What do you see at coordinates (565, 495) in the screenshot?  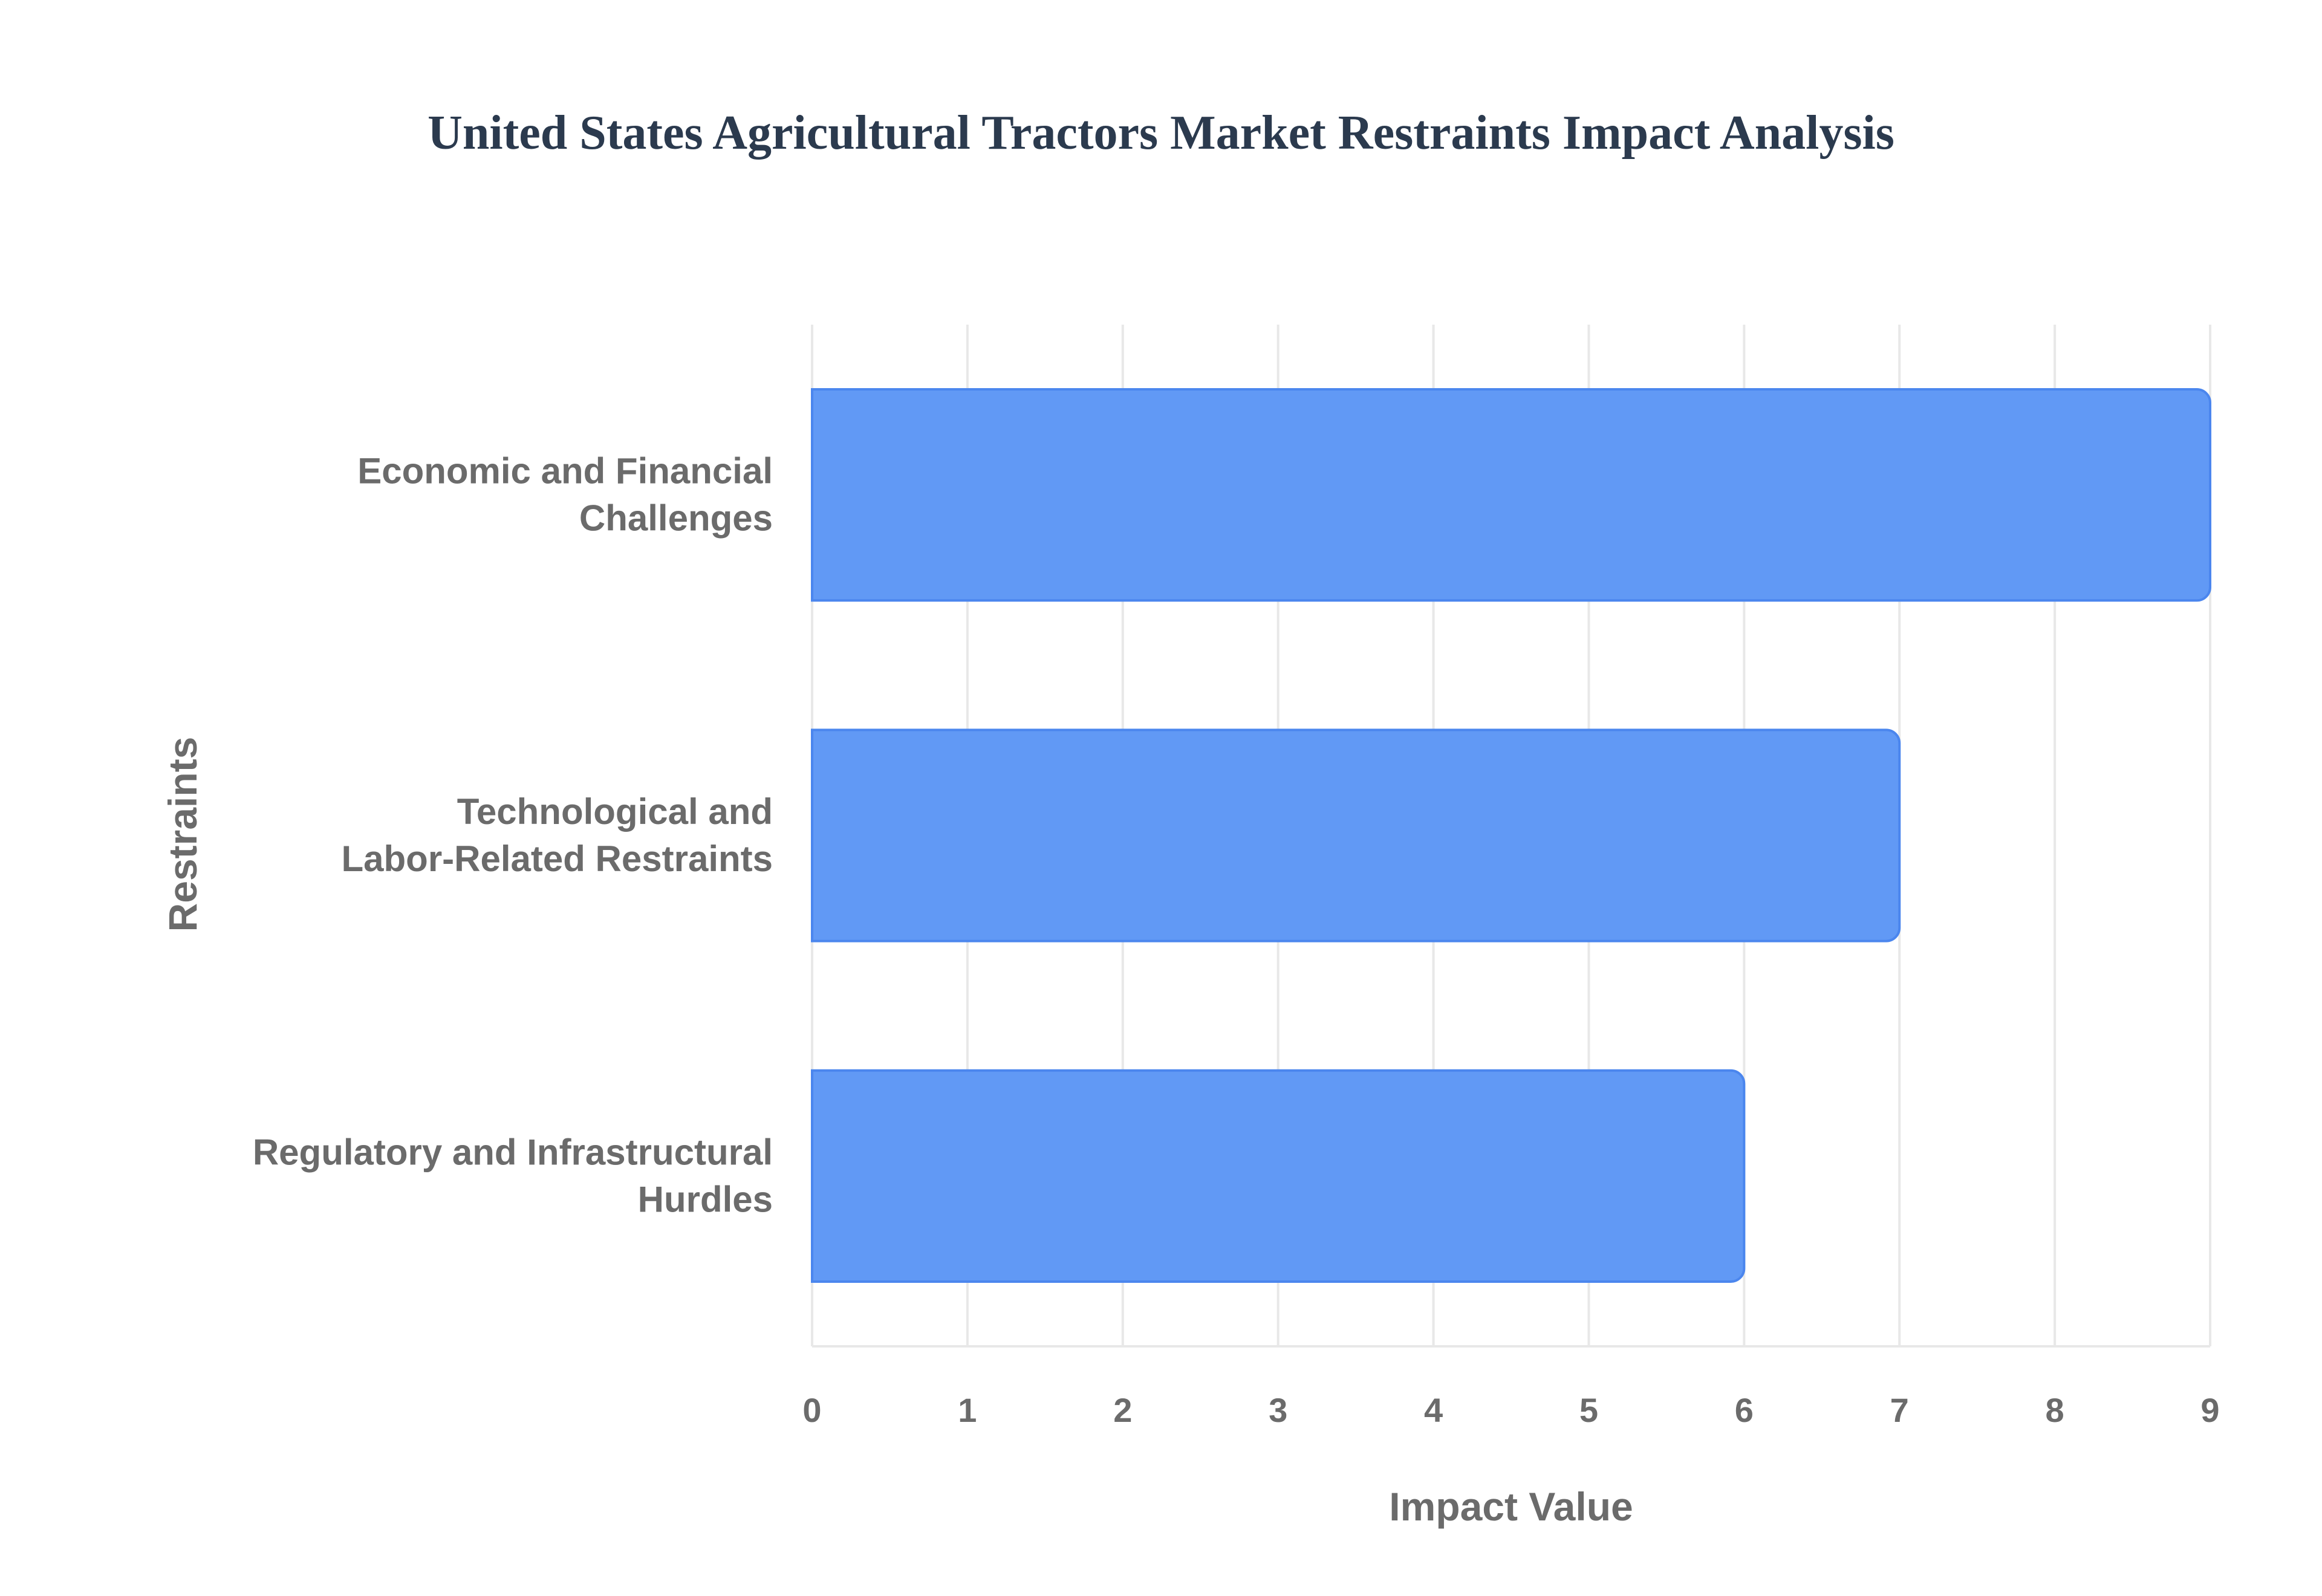 I see `category-label: Economic and Financial Challenges` at bounding box center [565, 495].